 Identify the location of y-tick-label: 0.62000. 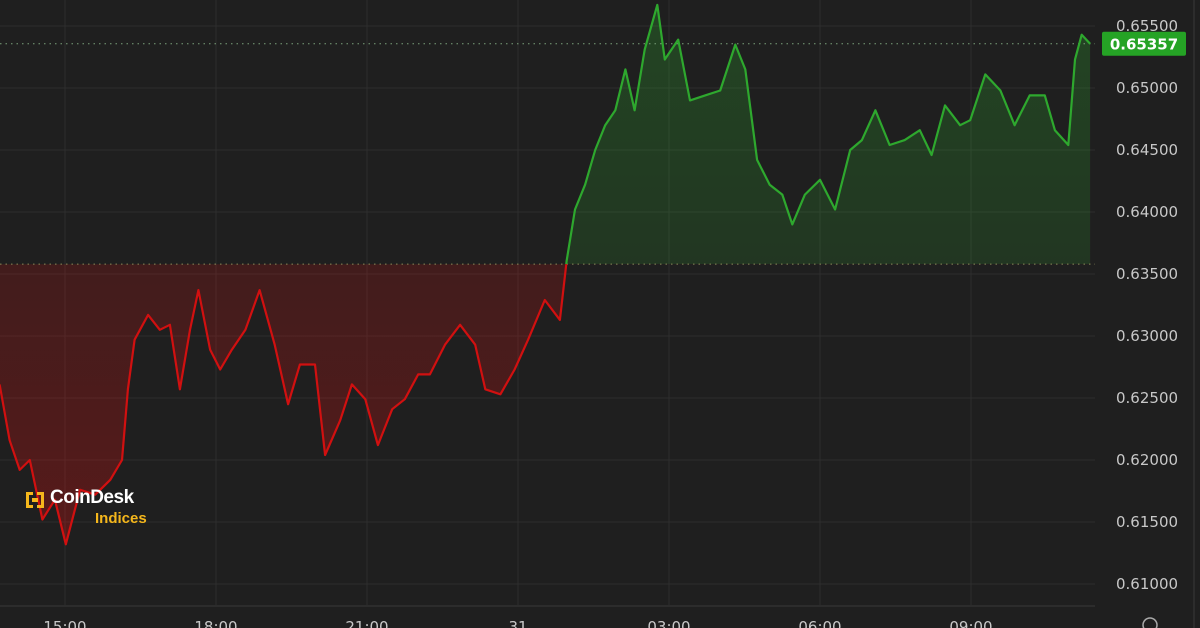
(1147, 460).